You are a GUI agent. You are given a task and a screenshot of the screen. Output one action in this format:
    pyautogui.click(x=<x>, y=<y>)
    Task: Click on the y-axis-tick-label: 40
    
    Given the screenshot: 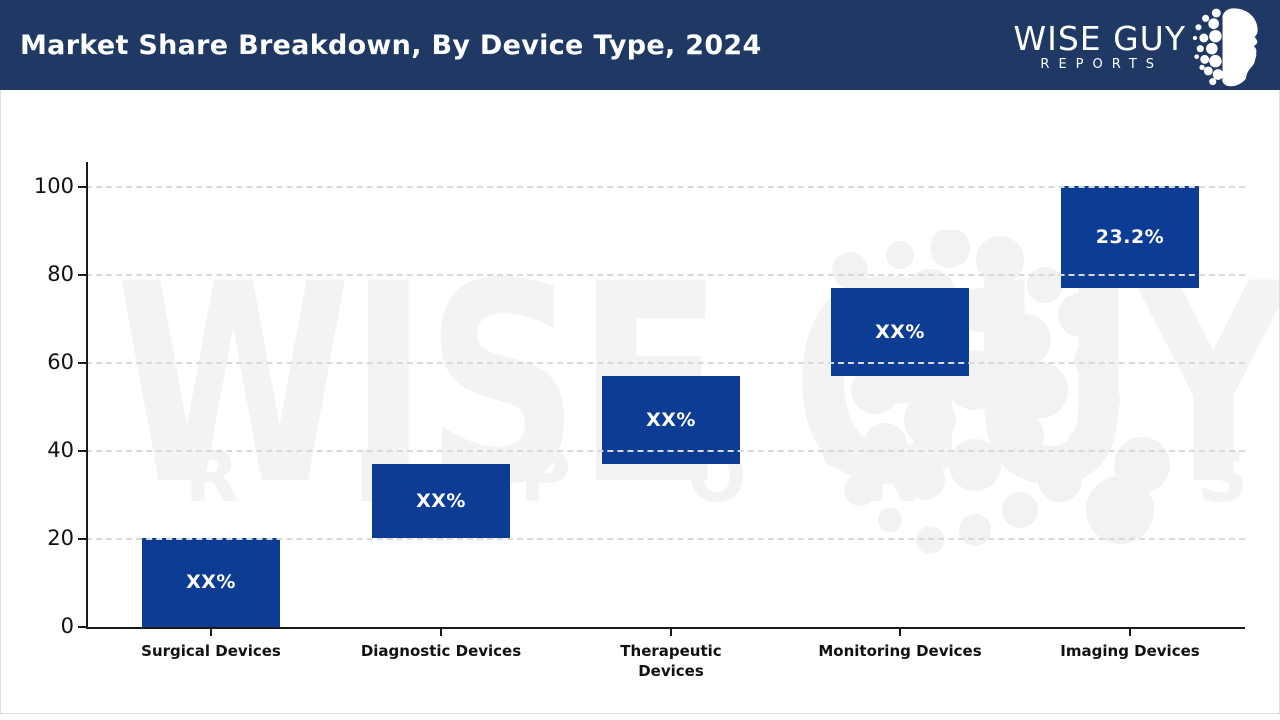 What is the action you would take?
    pyautogui.click(x=60, y=450)
    